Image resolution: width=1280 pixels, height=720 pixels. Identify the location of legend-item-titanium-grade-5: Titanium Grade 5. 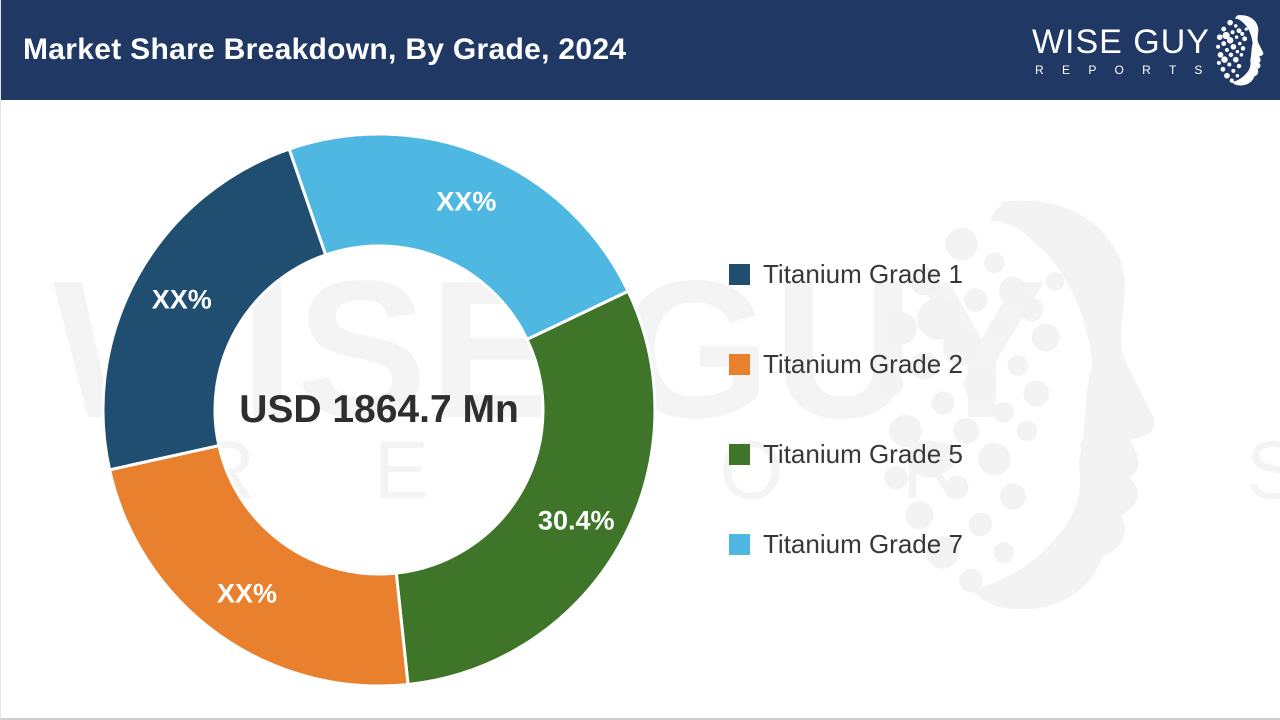
(846, 454).